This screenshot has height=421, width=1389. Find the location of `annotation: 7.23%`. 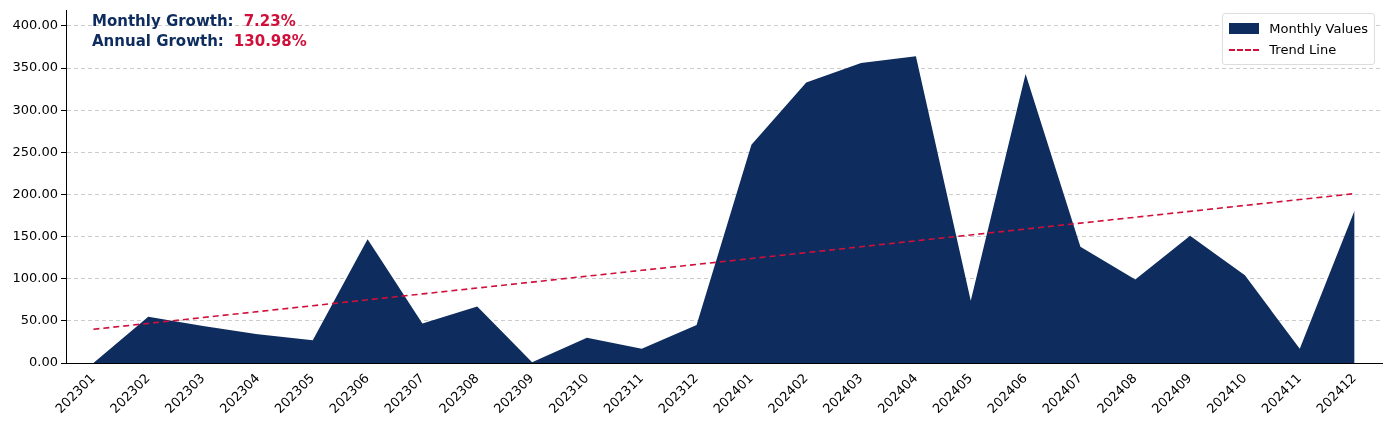

annotation: 7.23% is located at coordinates (269, 21).